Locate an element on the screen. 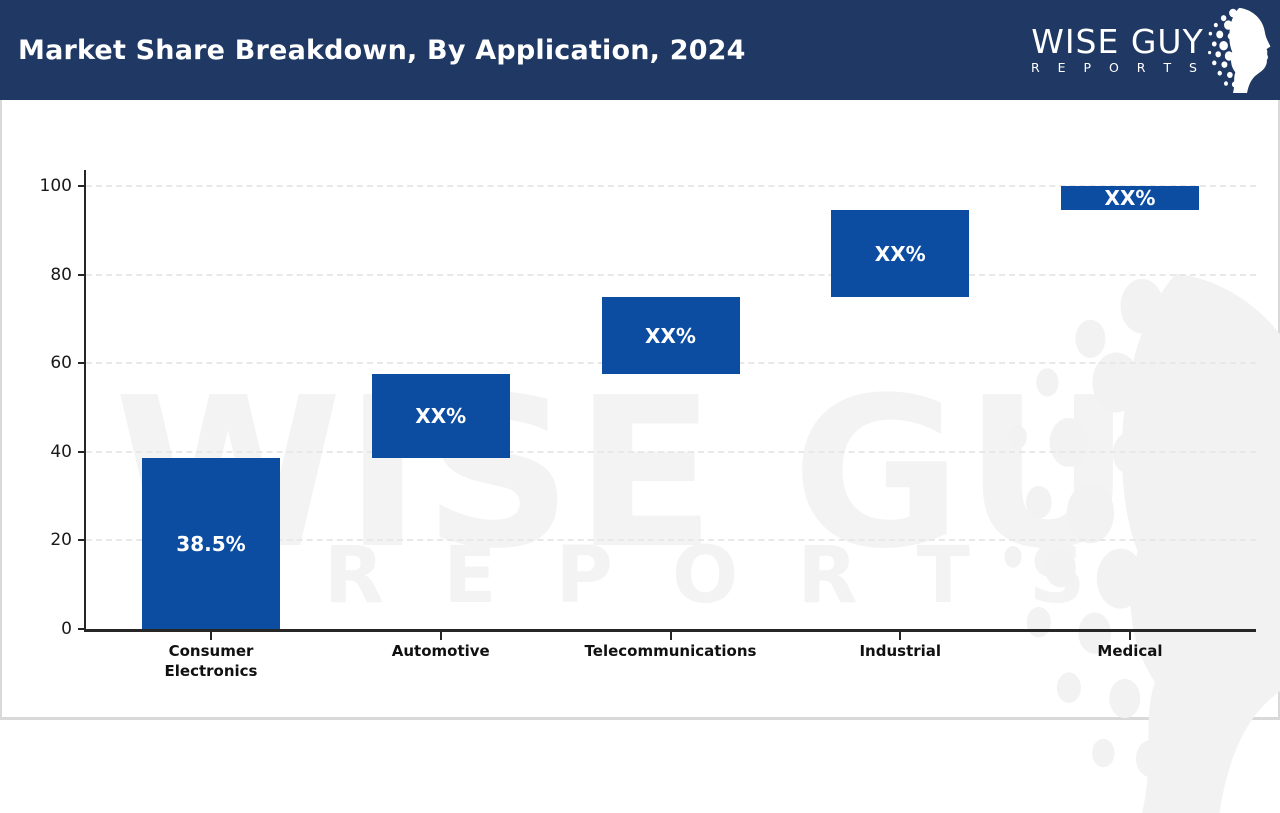 The image size is (1280, 813). brand-logo-text: WISE GUY R E P O R T S is located at coordinates (1117, 50).